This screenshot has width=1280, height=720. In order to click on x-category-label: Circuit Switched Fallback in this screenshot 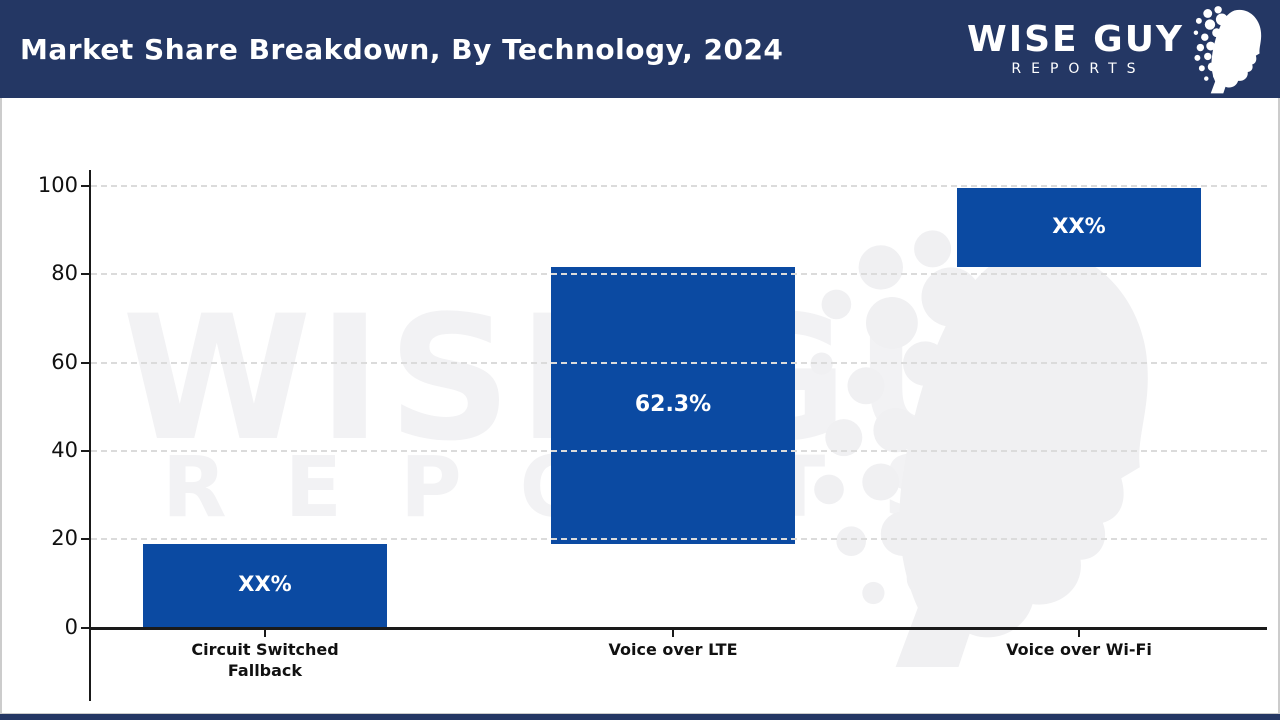, I will do `click(265, 660)`.